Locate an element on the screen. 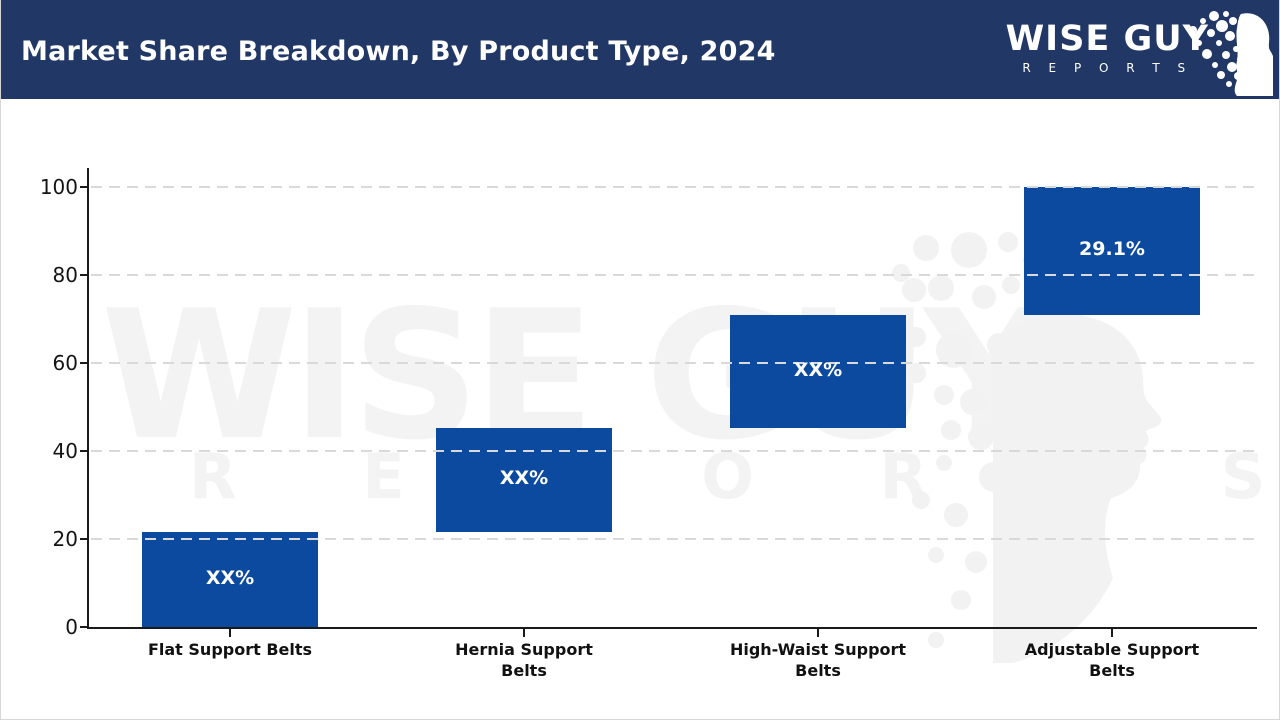 This screenshot has width=1280, height=720. x-axis-category-label: High-Waist Support Belts is located at coordinates (818, 660).